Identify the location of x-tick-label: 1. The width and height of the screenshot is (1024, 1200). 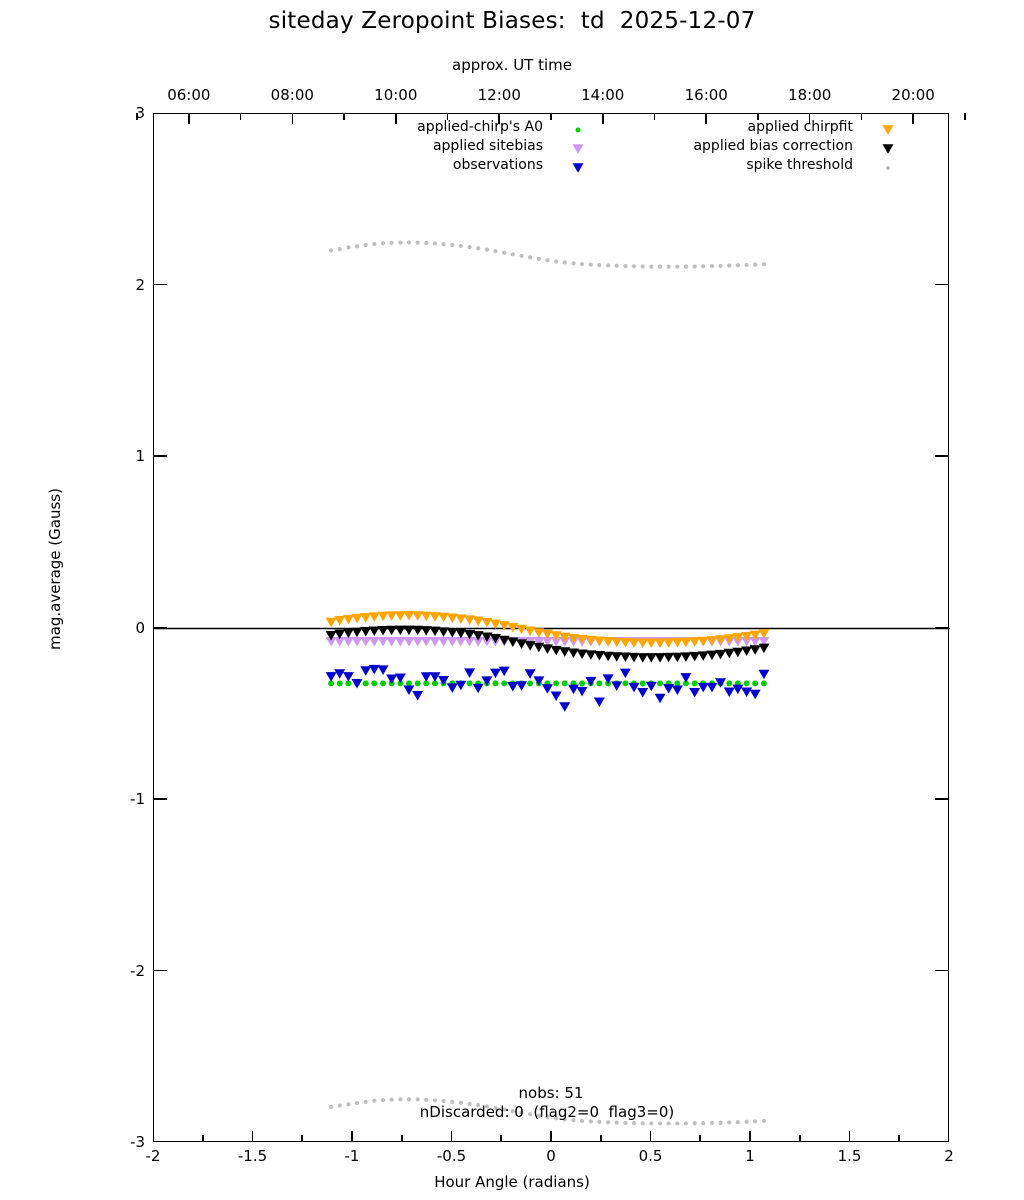
(750, 1156).